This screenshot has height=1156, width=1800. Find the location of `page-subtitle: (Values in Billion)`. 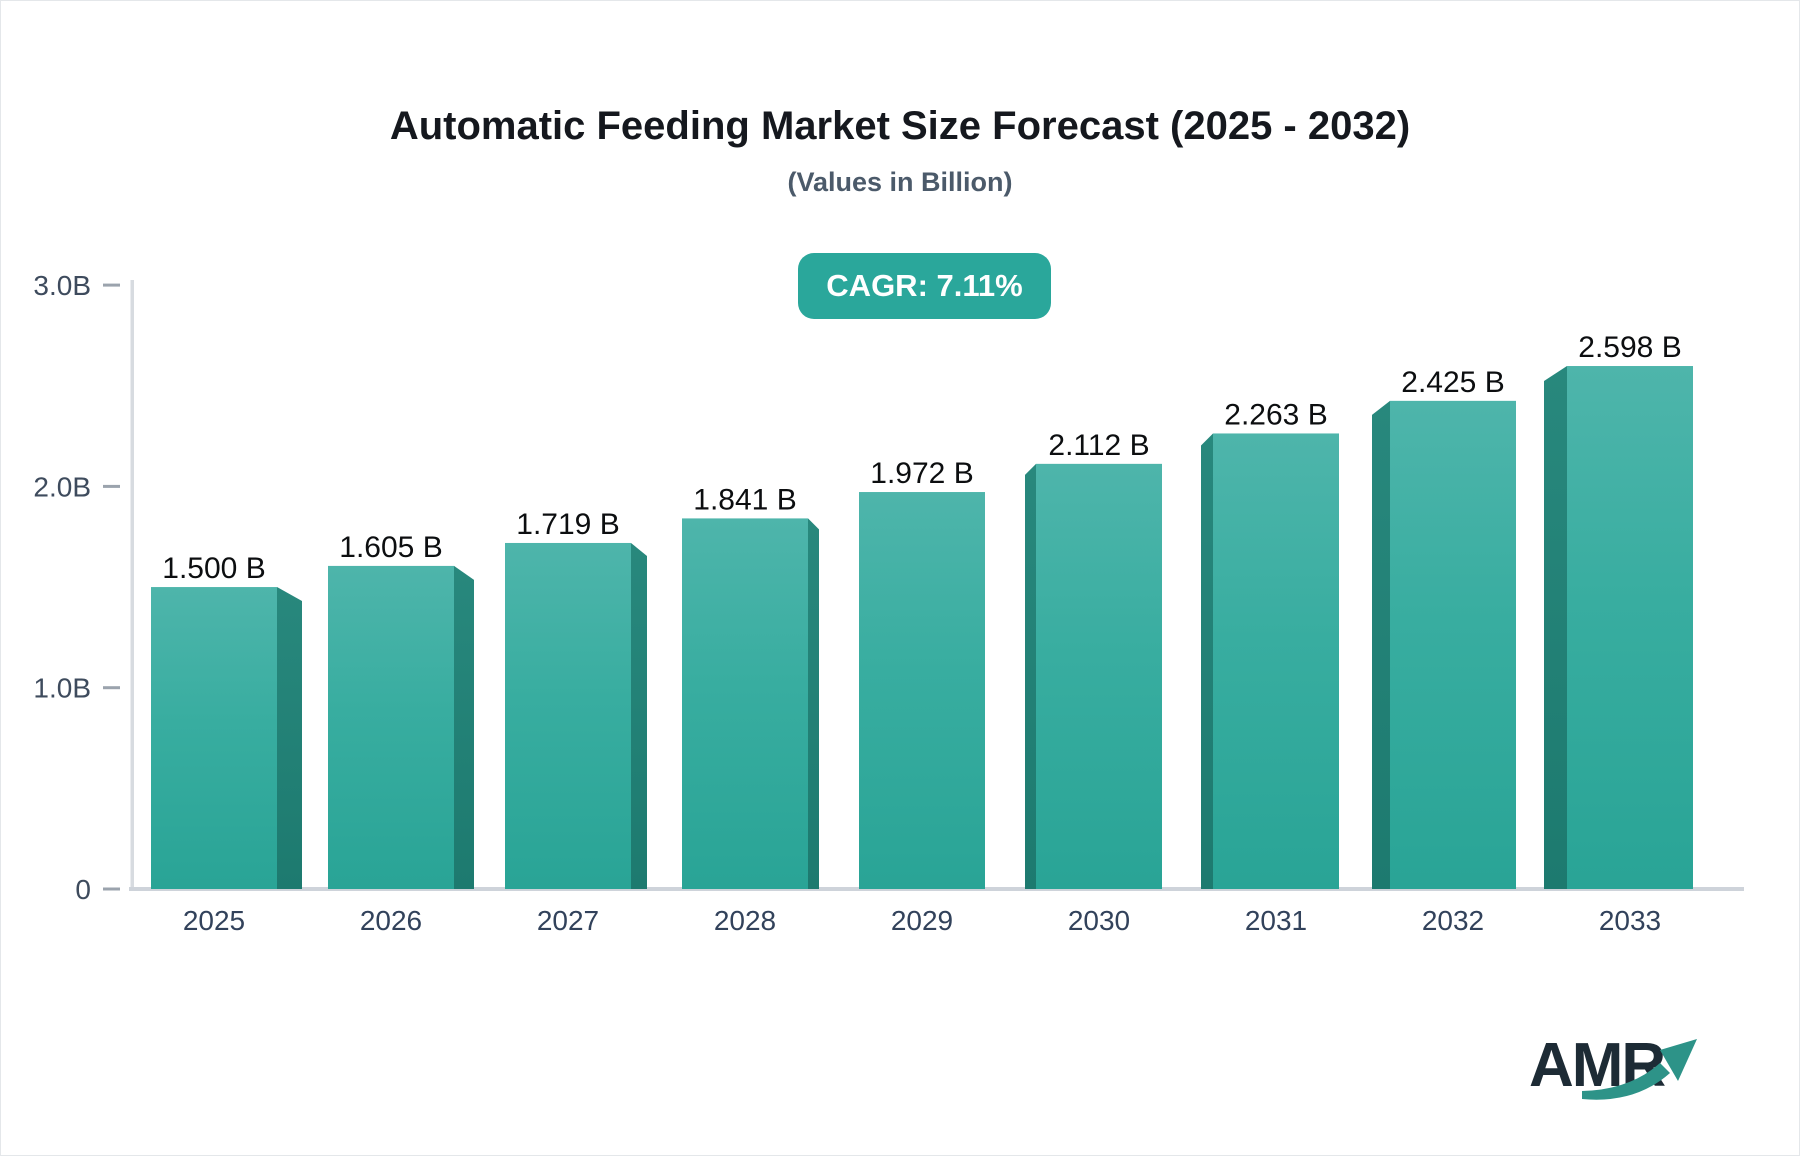

page-subtitle: (Values in Billion) is located at coordinates (900, 182).